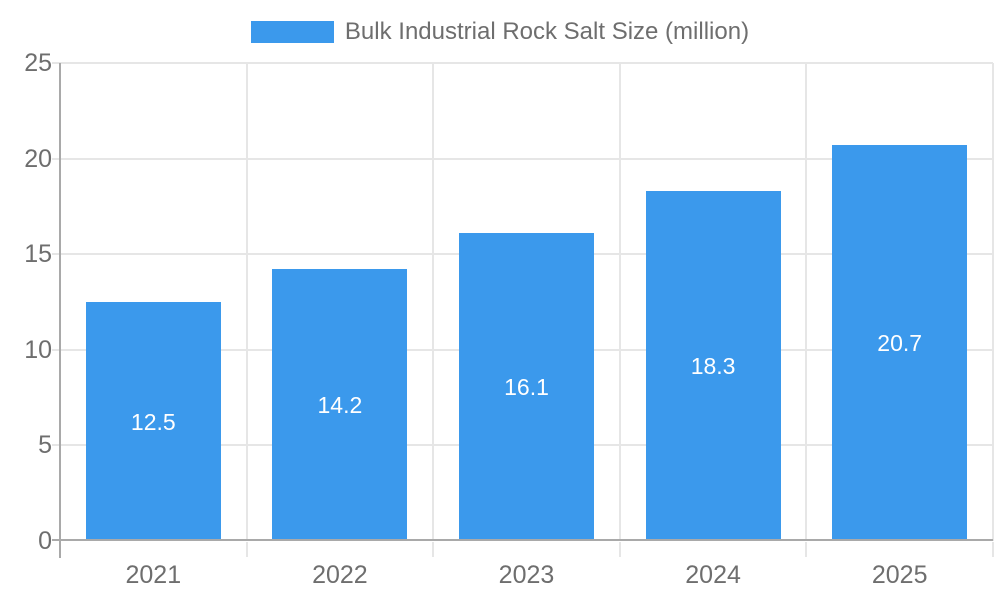  What do you see at coordinates (38, 158) in the screenshot?
I see `y-axis-label-20: 20` at bounding box center [38, 158].